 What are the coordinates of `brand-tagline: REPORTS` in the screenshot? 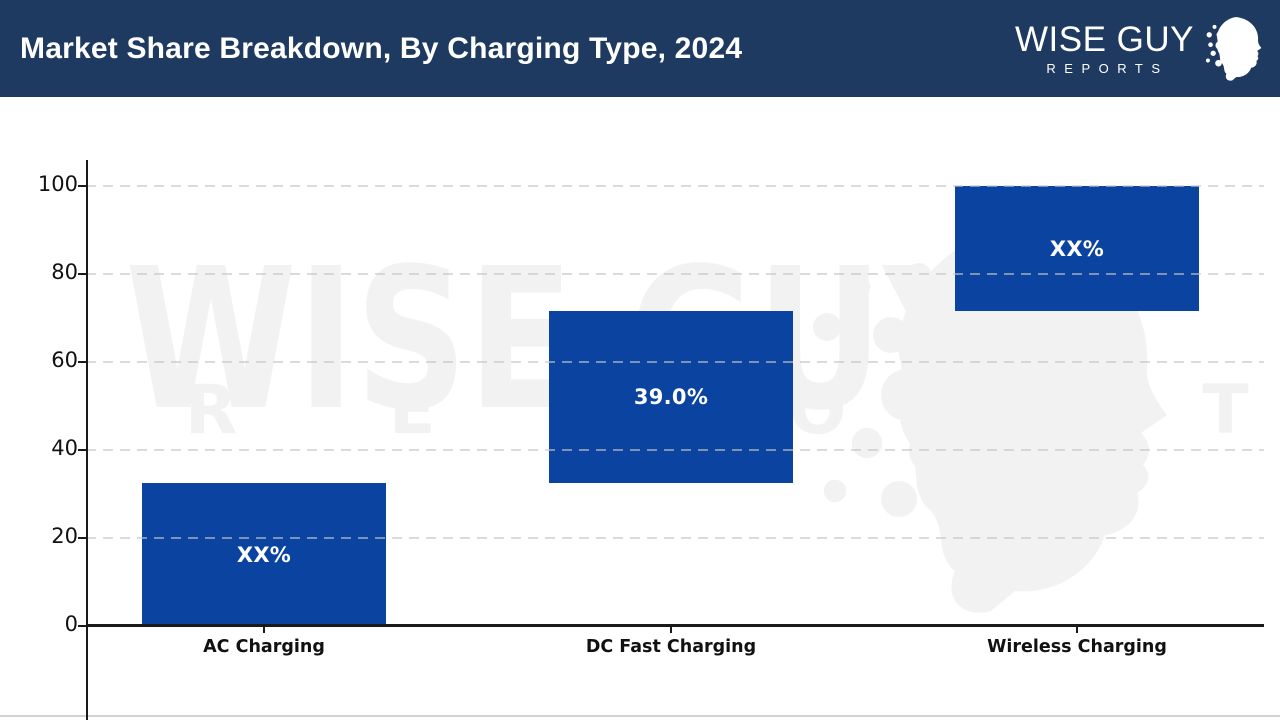 It's located at (1107, 68).